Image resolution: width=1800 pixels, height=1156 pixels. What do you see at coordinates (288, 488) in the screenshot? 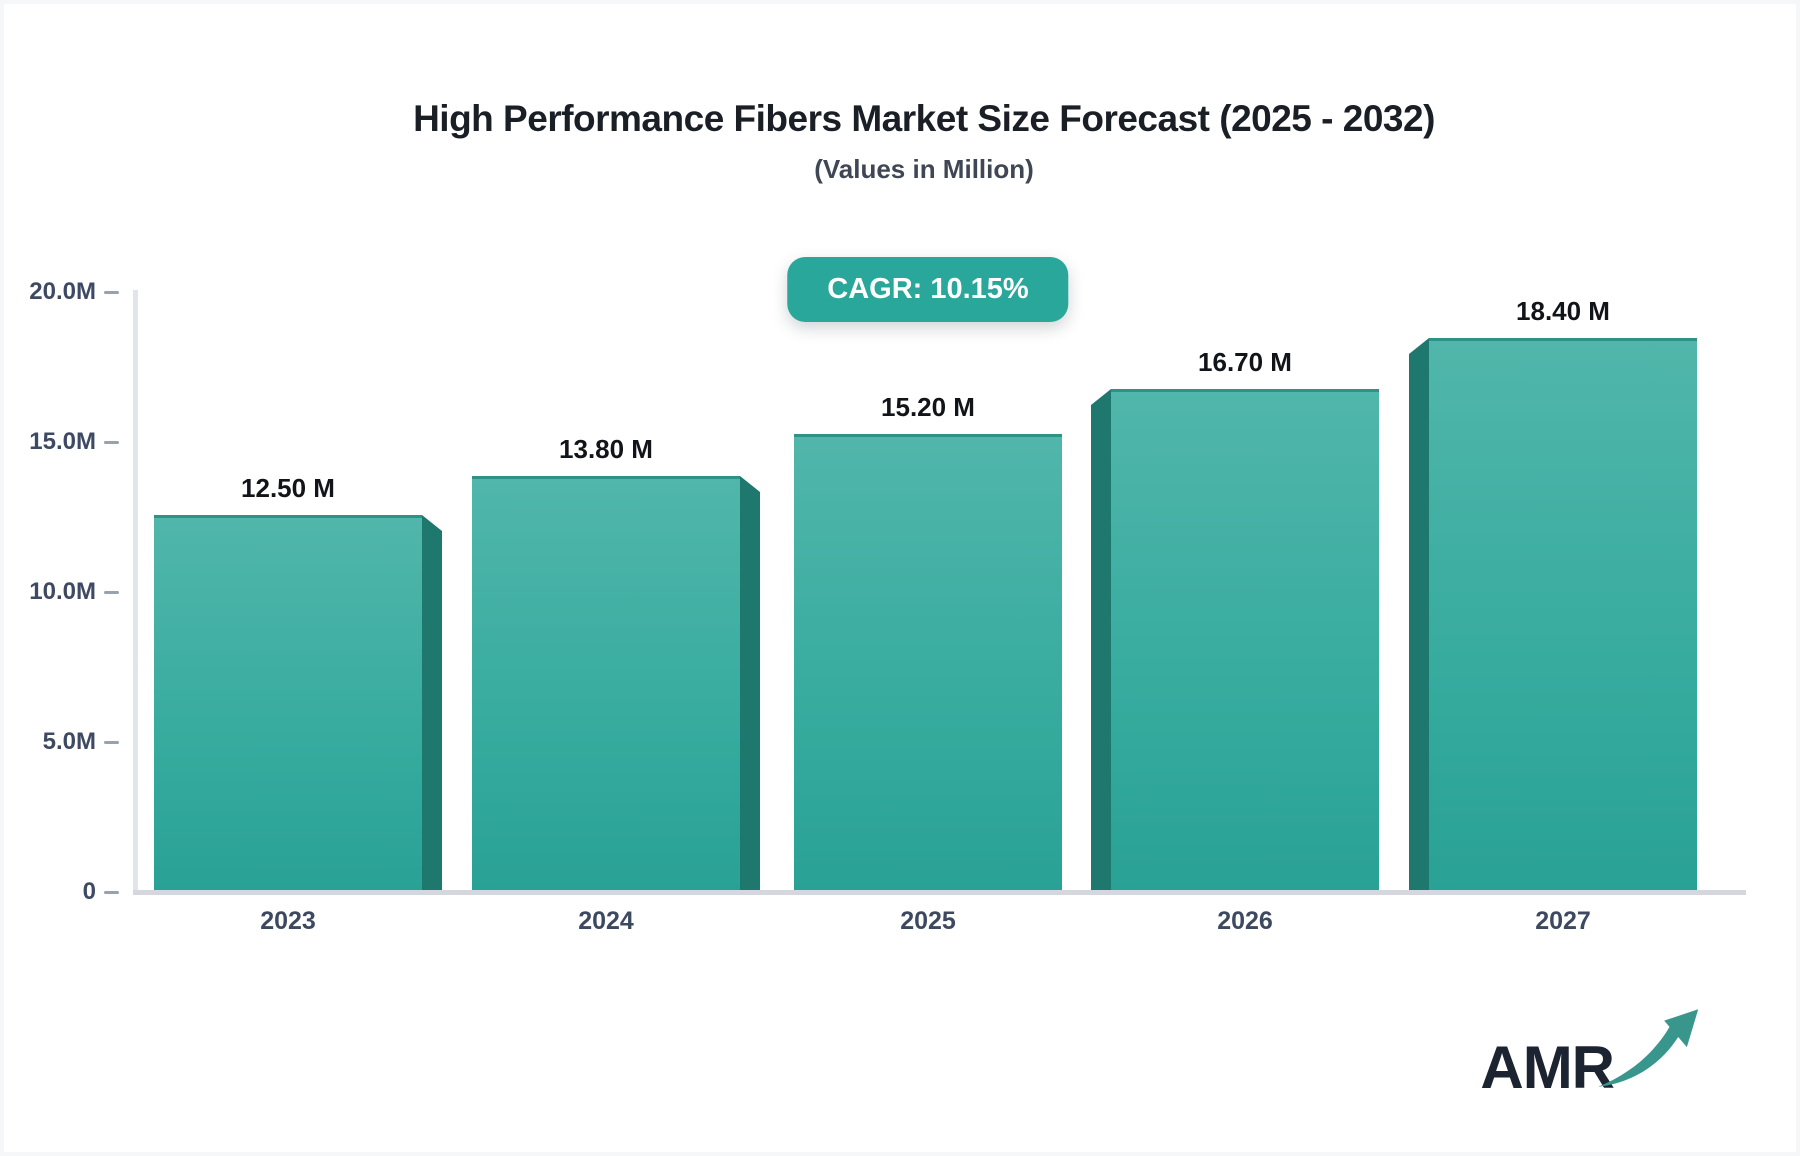
I see `bar-value-label-2023: 12.50 M` at bounding box center [288, 488].